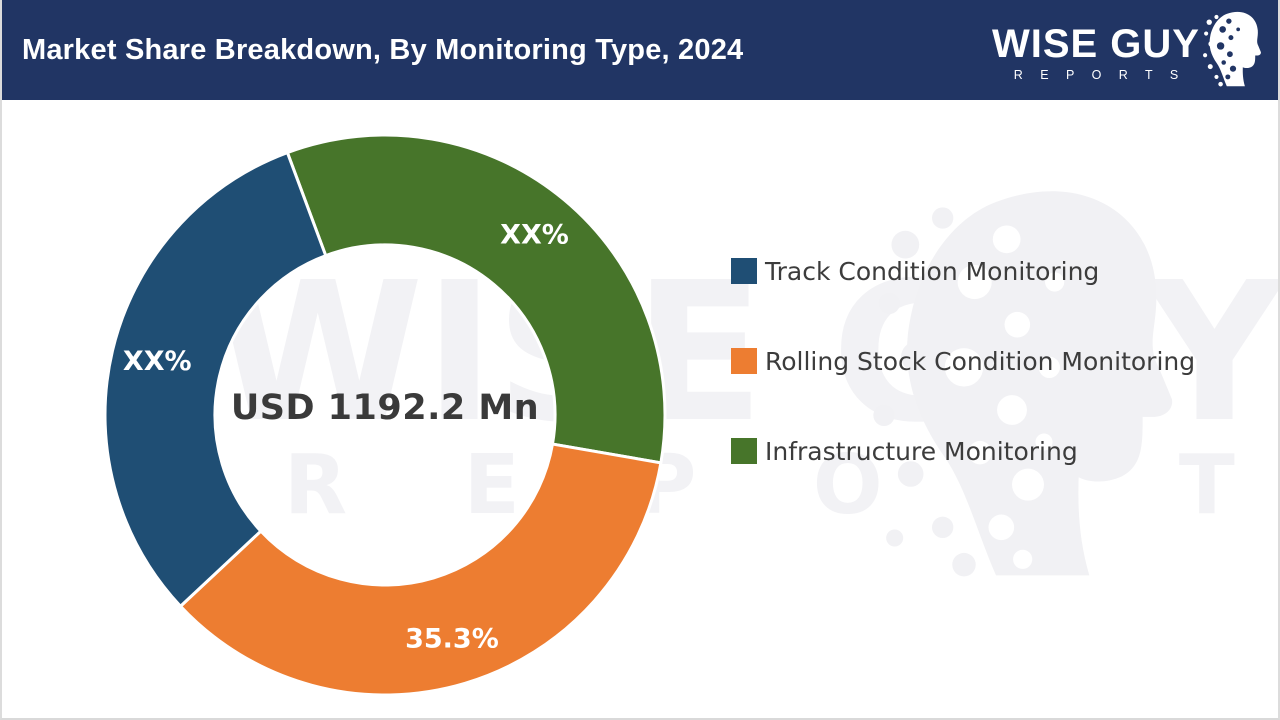 This screenshot has height=720, width=1280. I want to click on legend-item-rolling-stock-condition-monitoring: Rolling Stock Condition Monitoring, so click(963, 361).